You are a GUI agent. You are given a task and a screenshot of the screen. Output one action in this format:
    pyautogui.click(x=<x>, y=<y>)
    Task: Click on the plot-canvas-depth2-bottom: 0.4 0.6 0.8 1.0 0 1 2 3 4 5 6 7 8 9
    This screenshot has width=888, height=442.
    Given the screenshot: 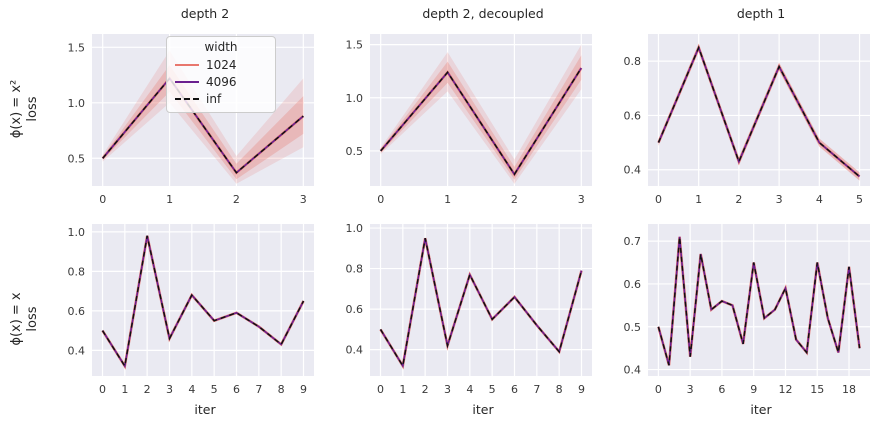 What is the action you would take?
    pyautogui.click(x=188, y=309)
    